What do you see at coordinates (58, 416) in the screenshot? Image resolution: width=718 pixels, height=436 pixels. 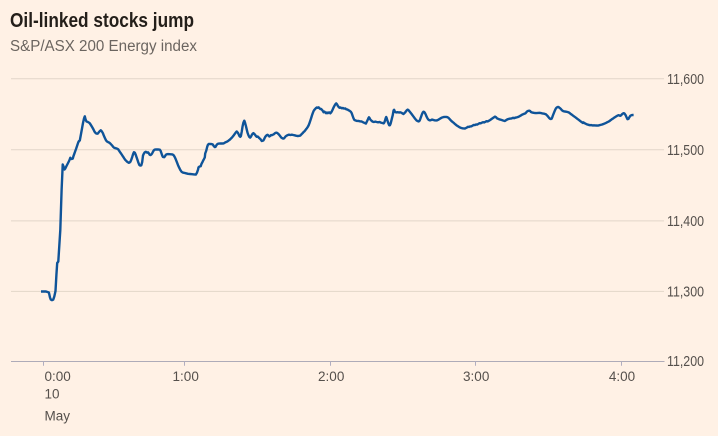 I see `svg-text: May` at bounding box center [58, 416].